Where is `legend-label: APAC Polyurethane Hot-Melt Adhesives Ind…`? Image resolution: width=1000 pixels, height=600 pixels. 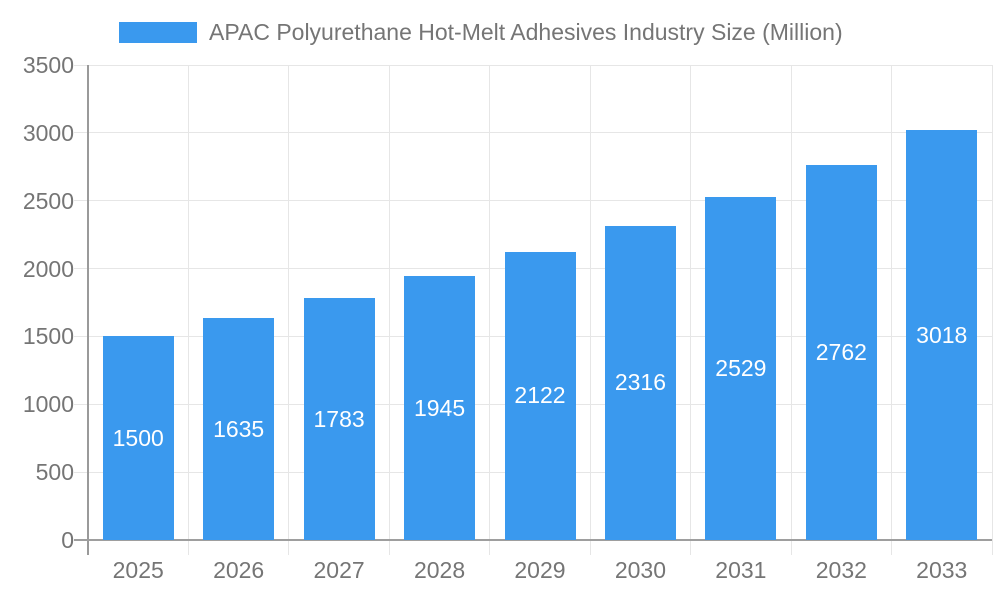
legend-label: APAC Polyurethane Hot-Melt Adhesives Ind… is located at coordinates (526, 31).